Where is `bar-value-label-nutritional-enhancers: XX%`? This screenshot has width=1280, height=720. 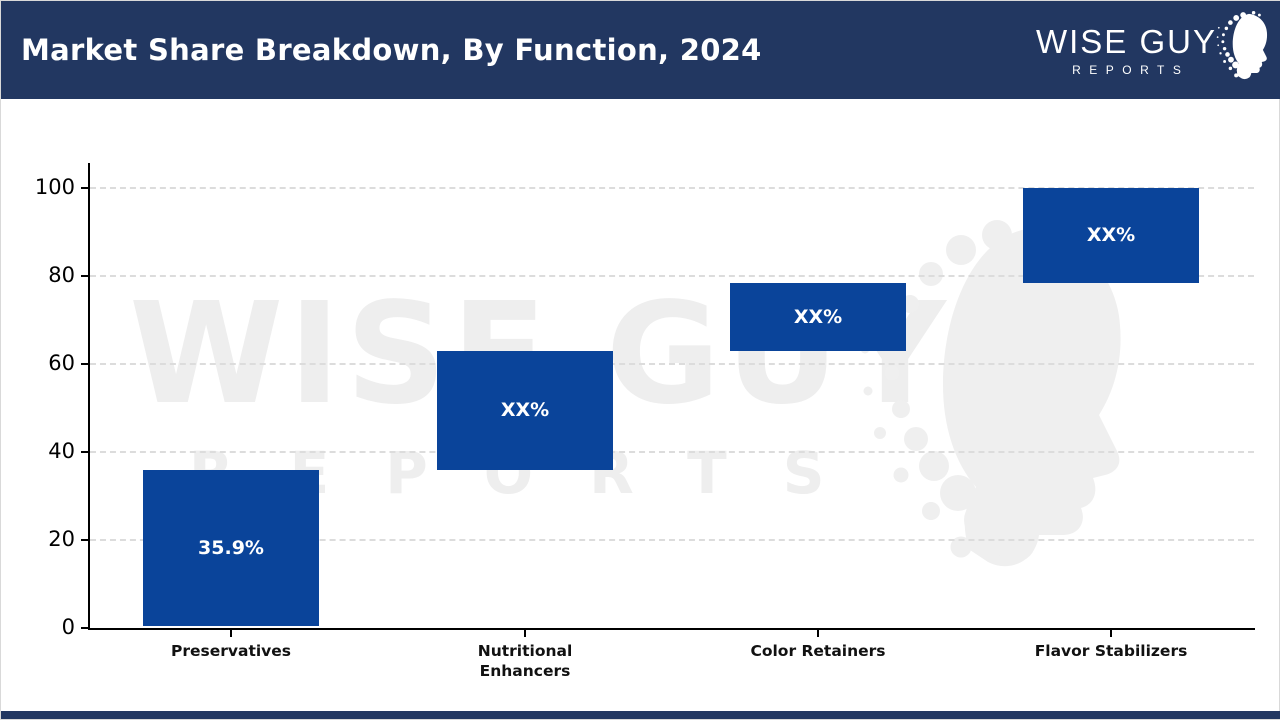
bar-value-label-nutritional-enhancers: XX% is located at coordinates (525, 410).